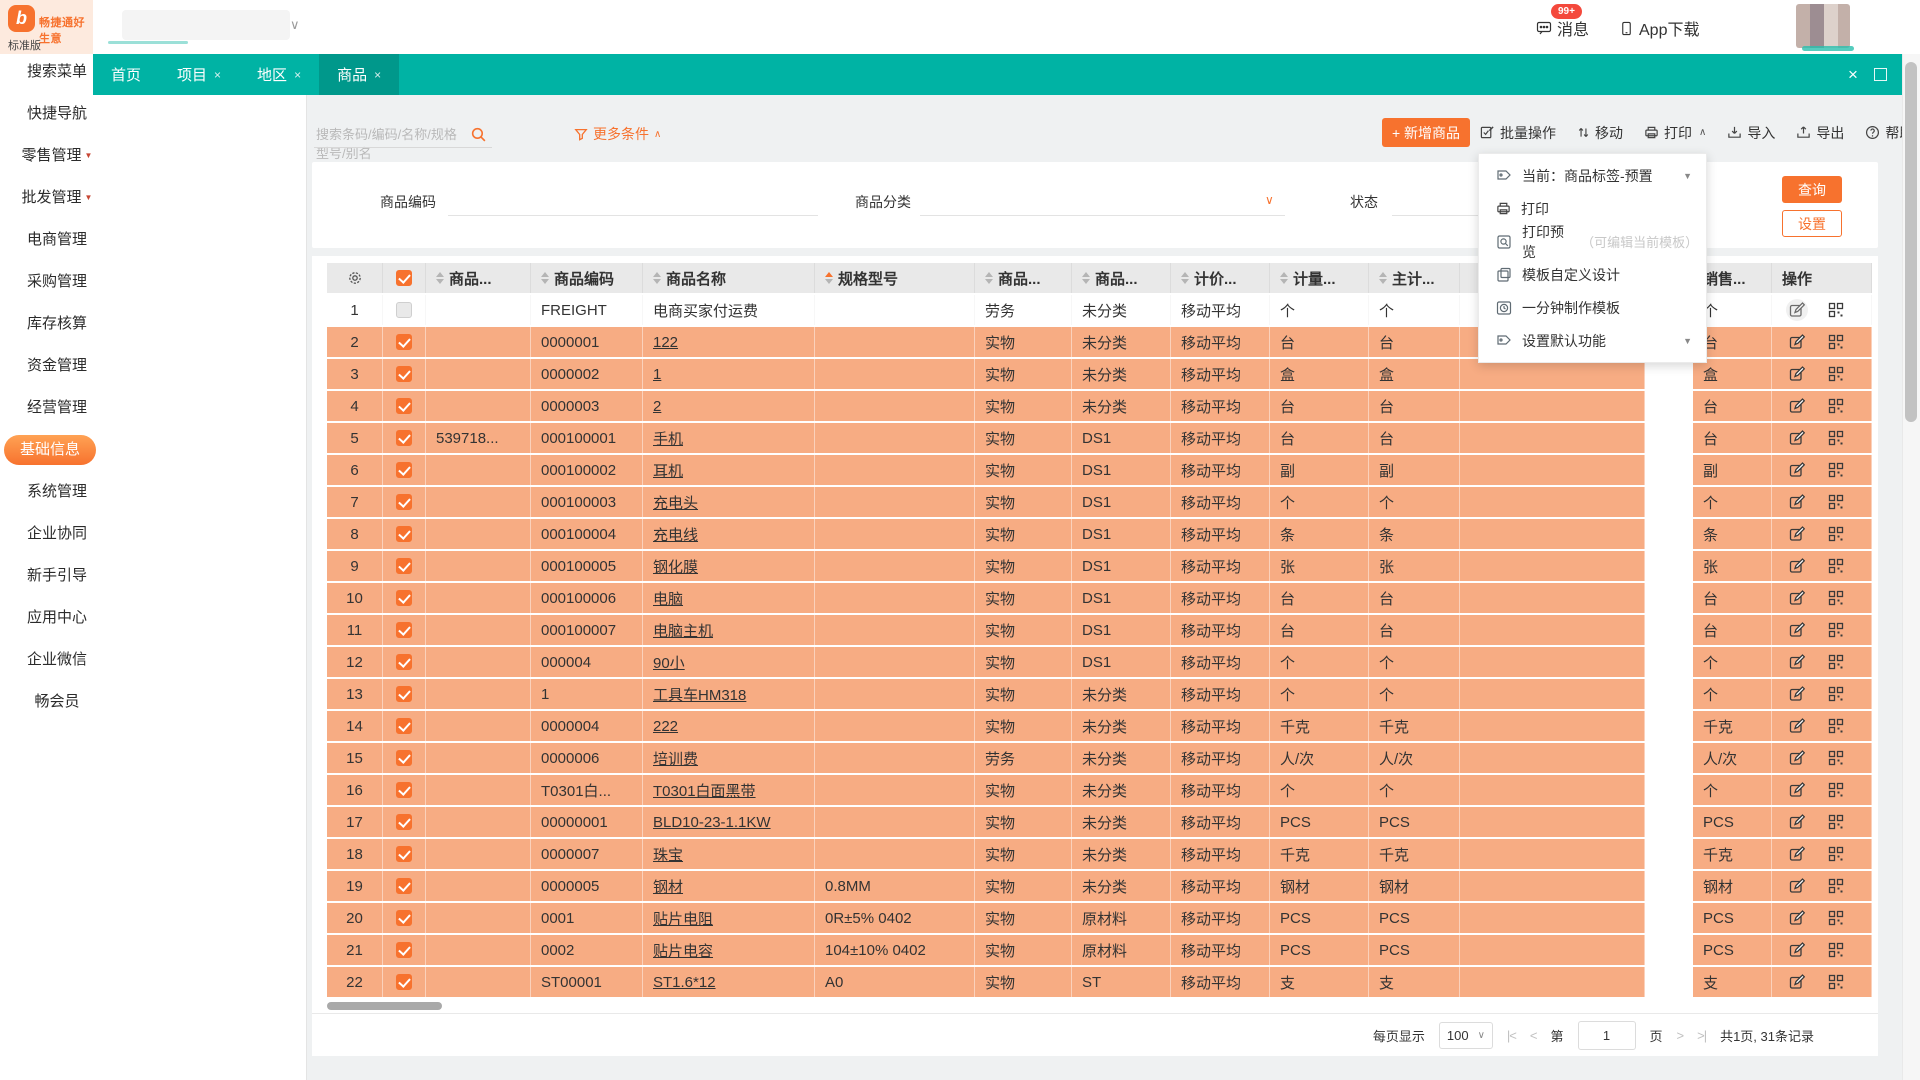 This screenshot has width=1920, height=1080. Describe the element at coordinates (668, 855) in the screenshot. I see `product-name-link: 珠宝` at that location.